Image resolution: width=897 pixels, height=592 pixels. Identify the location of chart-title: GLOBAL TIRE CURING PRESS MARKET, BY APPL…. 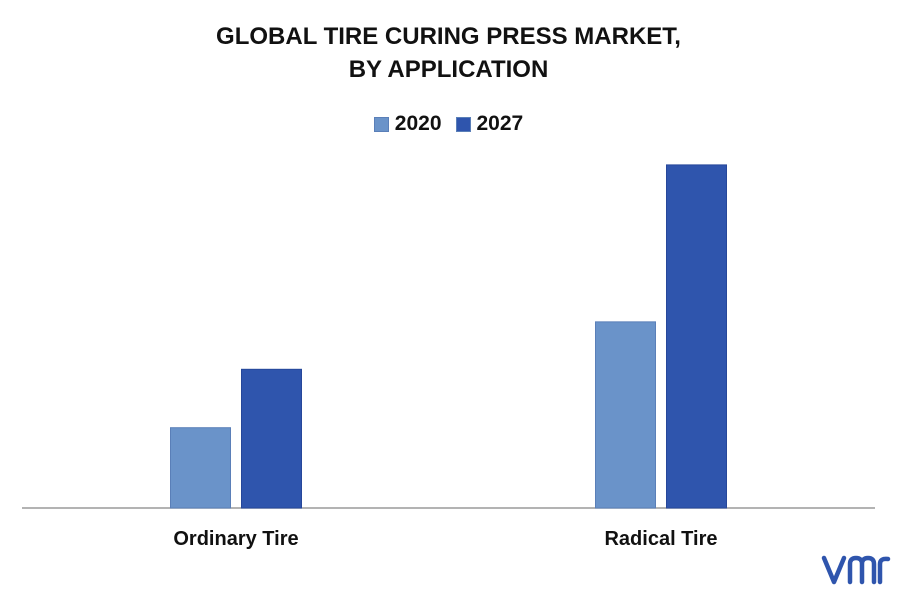
(448, 53).